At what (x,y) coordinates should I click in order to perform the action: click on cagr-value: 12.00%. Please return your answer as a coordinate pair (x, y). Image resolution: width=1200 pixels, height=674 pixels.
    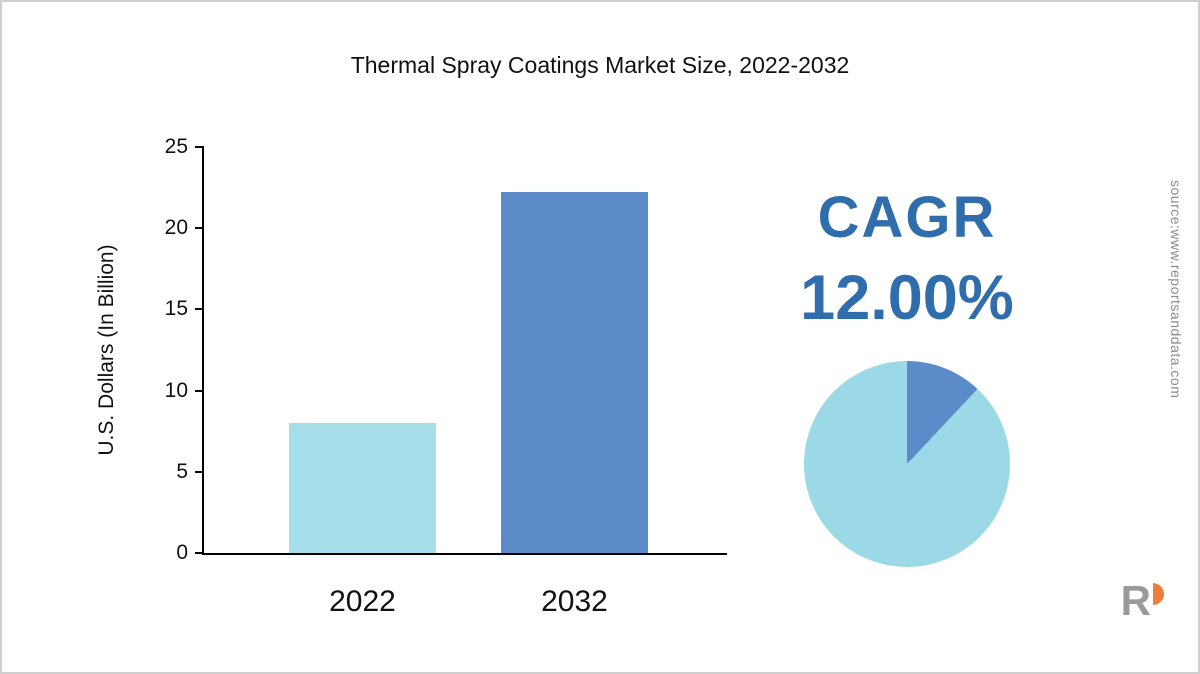
    Looking at the image, I should click on (907, 298).